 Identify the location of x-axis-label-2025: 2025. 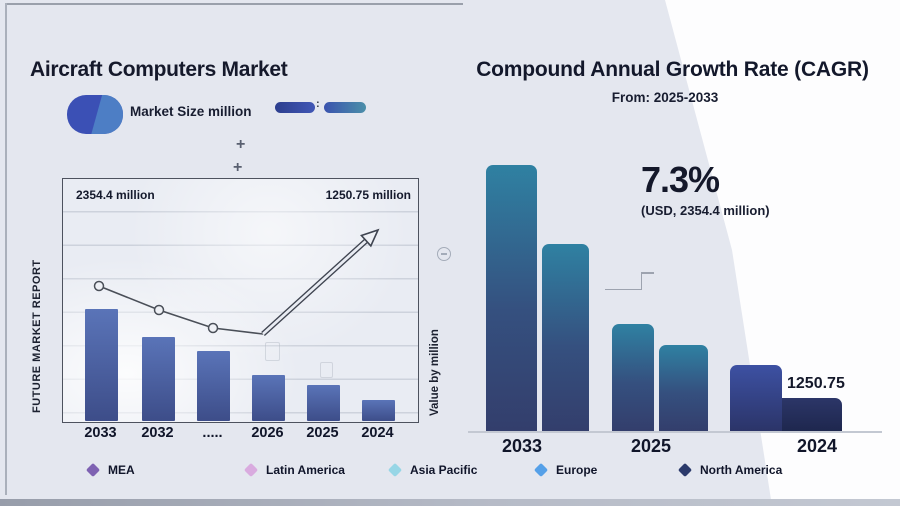
(322, 433).